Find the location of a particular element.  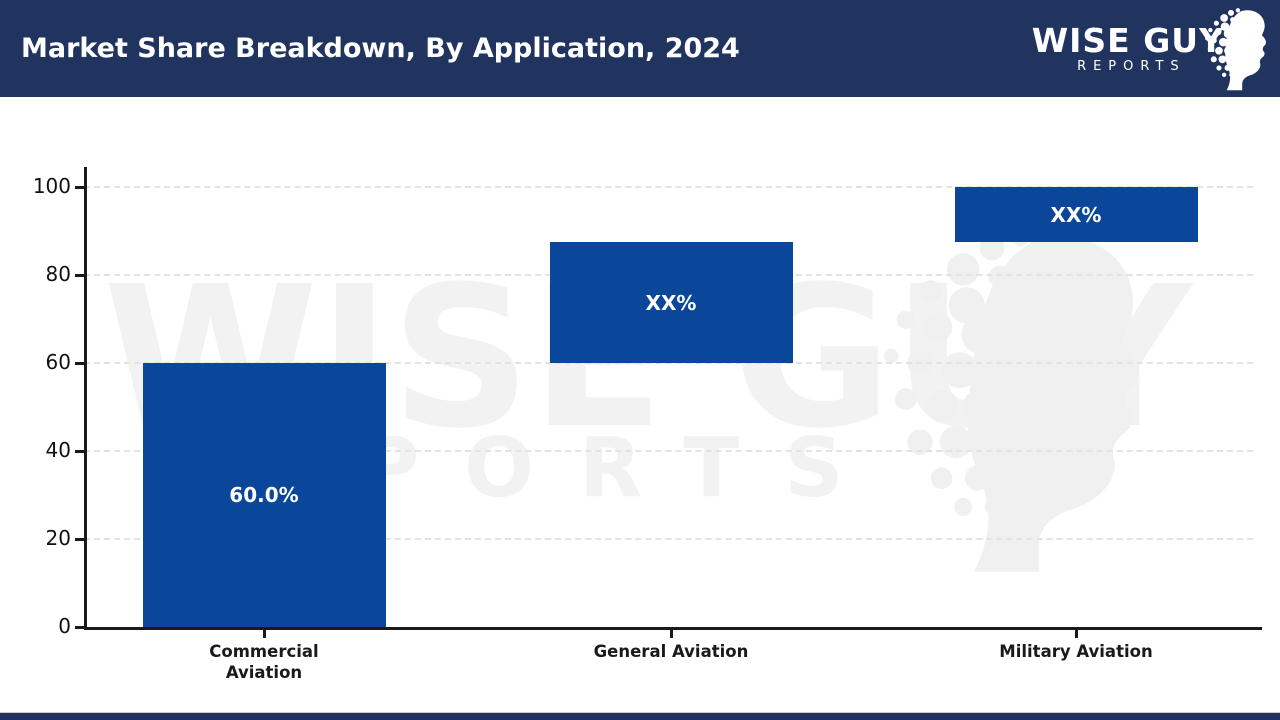

wise-guy-logo: WISE GUY REPORTS is located at coordinates (1153, 49).